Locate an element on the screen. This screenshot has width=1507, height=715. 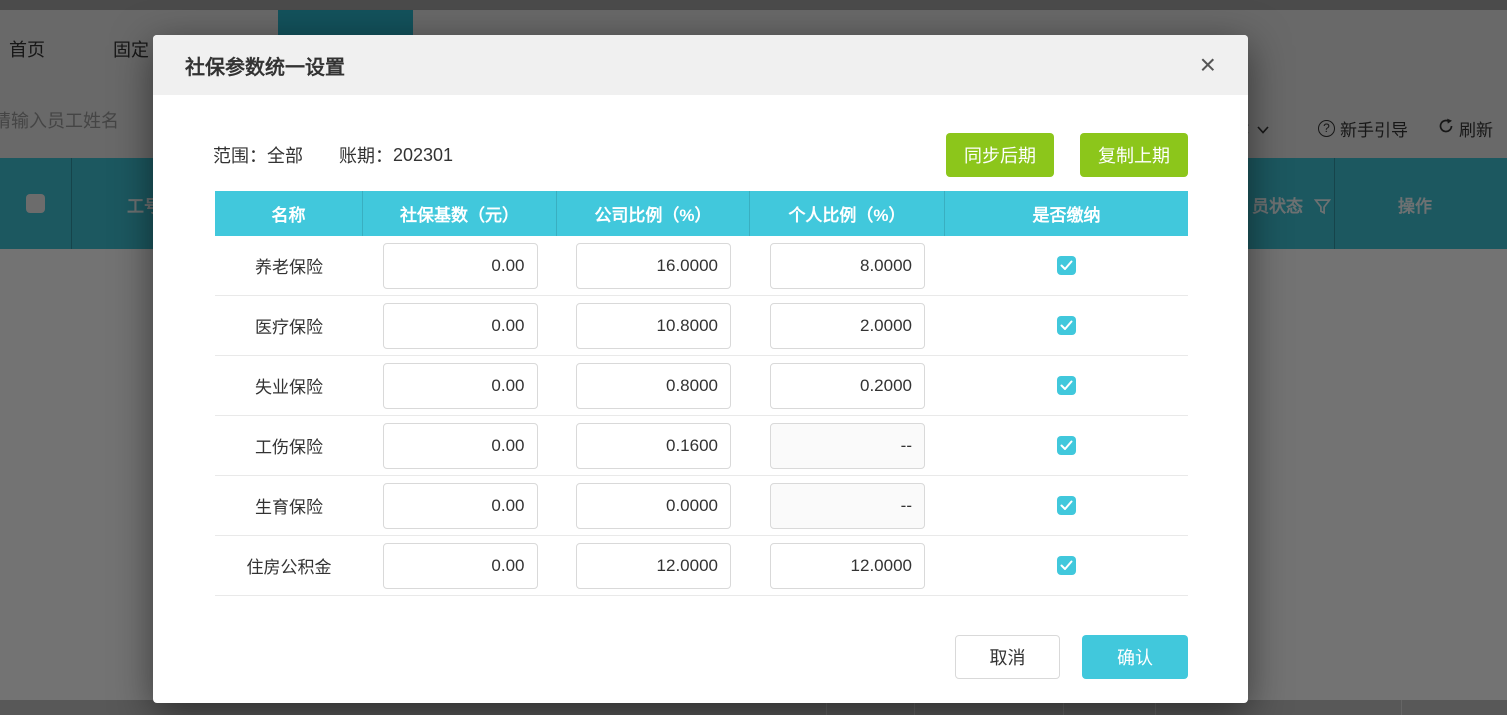
dialog-footer: 取消 确认 is located at coordinates (700, 657).